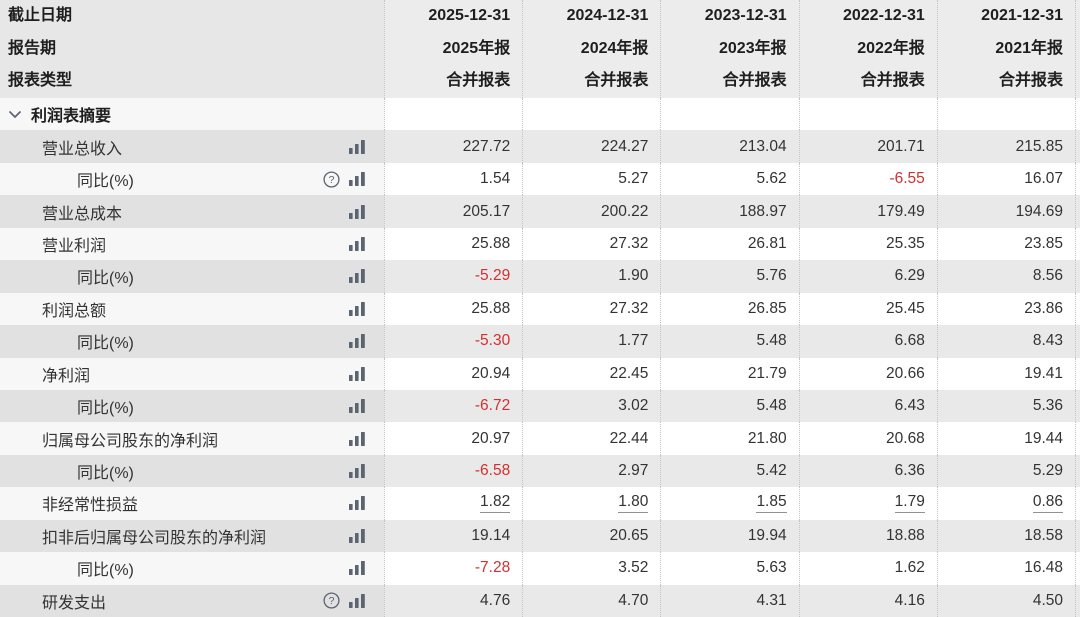  What do you see at coordinates (745, 15) in the screenshot?
I see `header-end-date: 2023-12-31` at bounding box center [745, 15].